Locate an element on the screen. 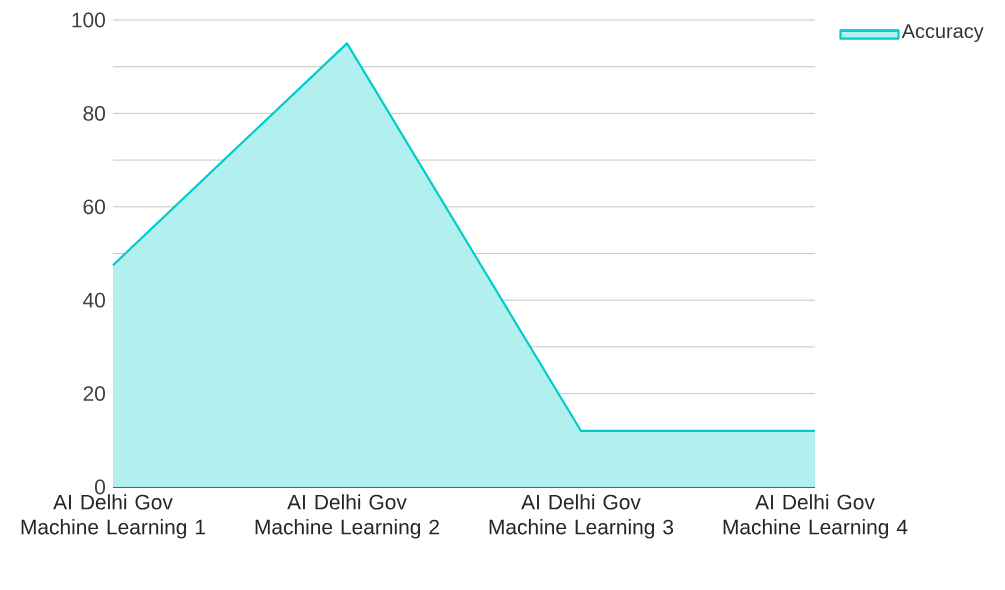  y-tick-label: 80 is located at coordinates (94, 113).